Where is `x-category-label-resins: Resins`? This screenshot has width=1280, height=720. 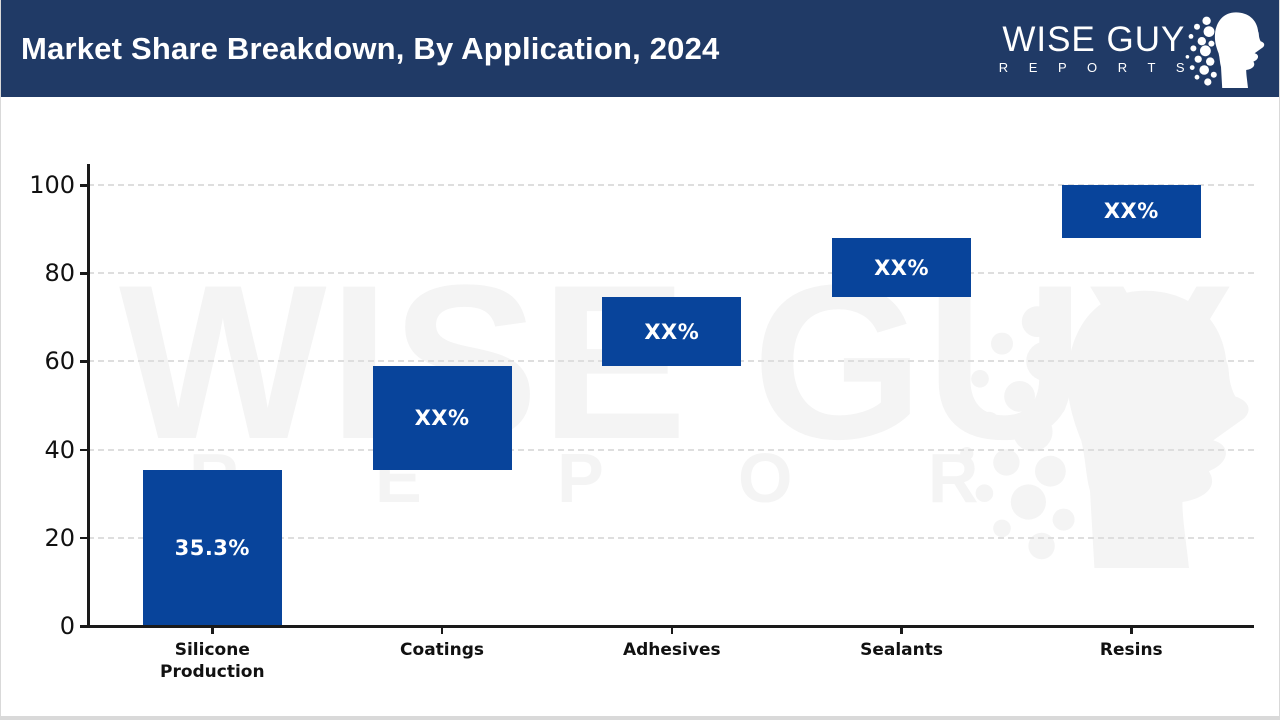 x-category-label-resins: Resins is located at coordinates (1131, 650).